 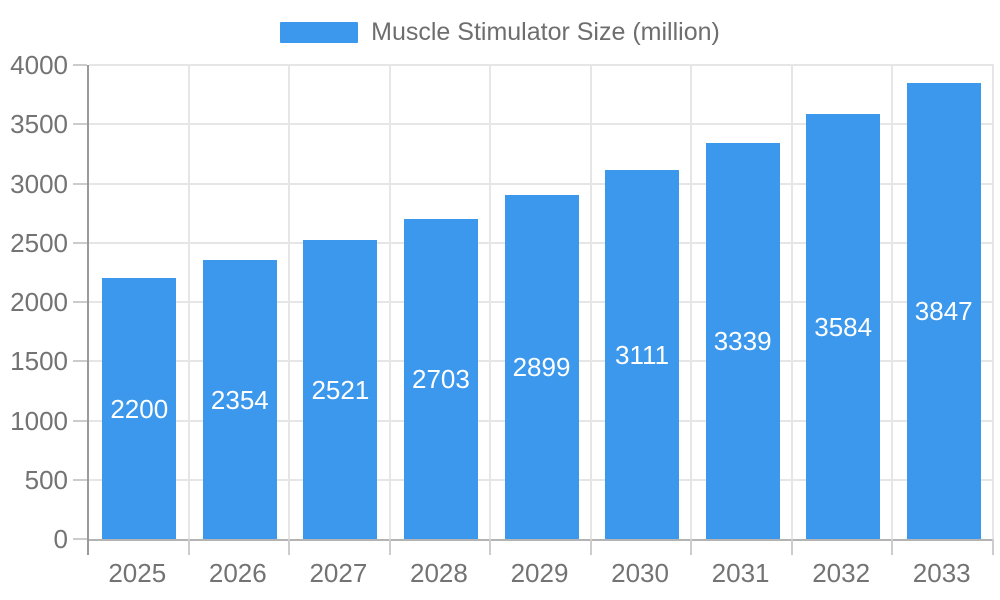 I want to click on bar-value-label: 2354, so click(x=239, y=399).